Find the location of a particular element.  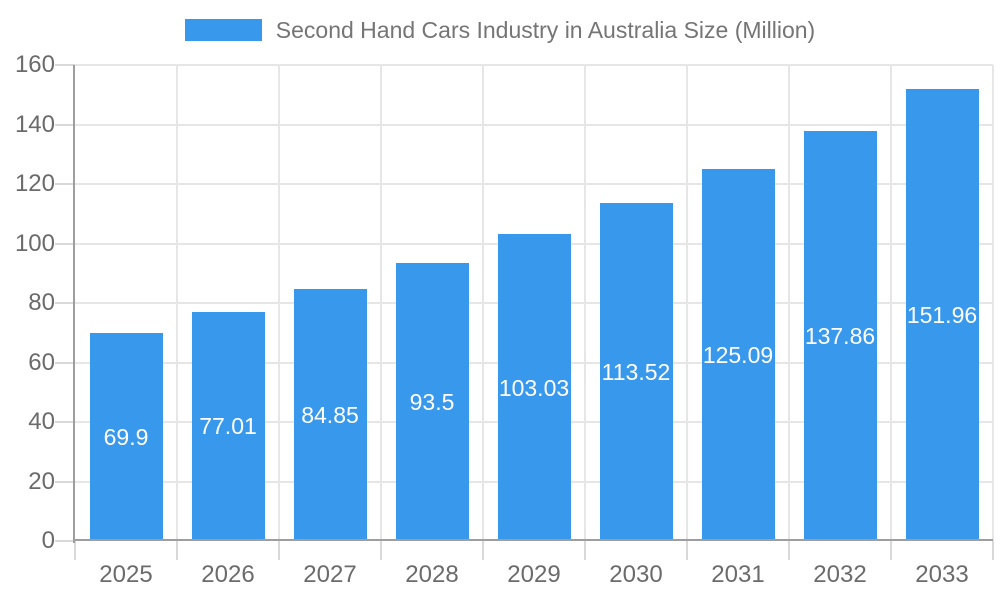

bar: 77.01 is located at coordinates (228, 426).